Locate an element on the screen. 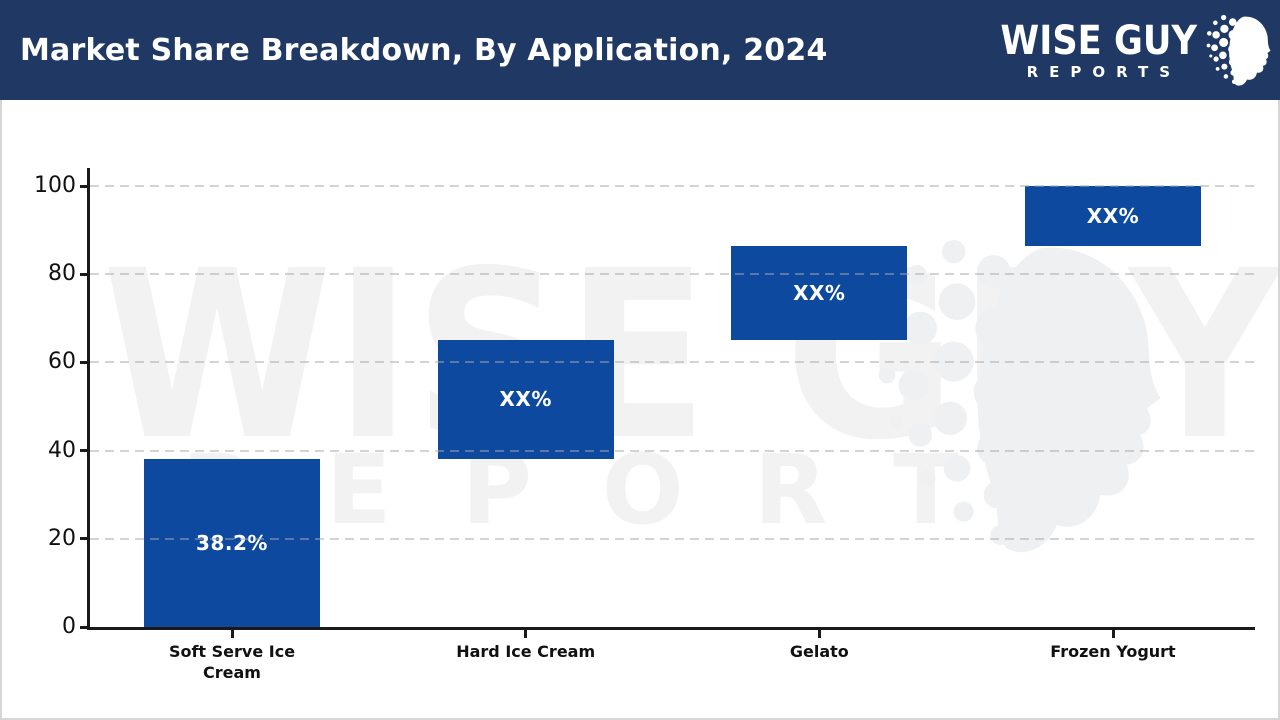  logo-text: WISE GUY REPORTS is located at coordinates (1098, 50).